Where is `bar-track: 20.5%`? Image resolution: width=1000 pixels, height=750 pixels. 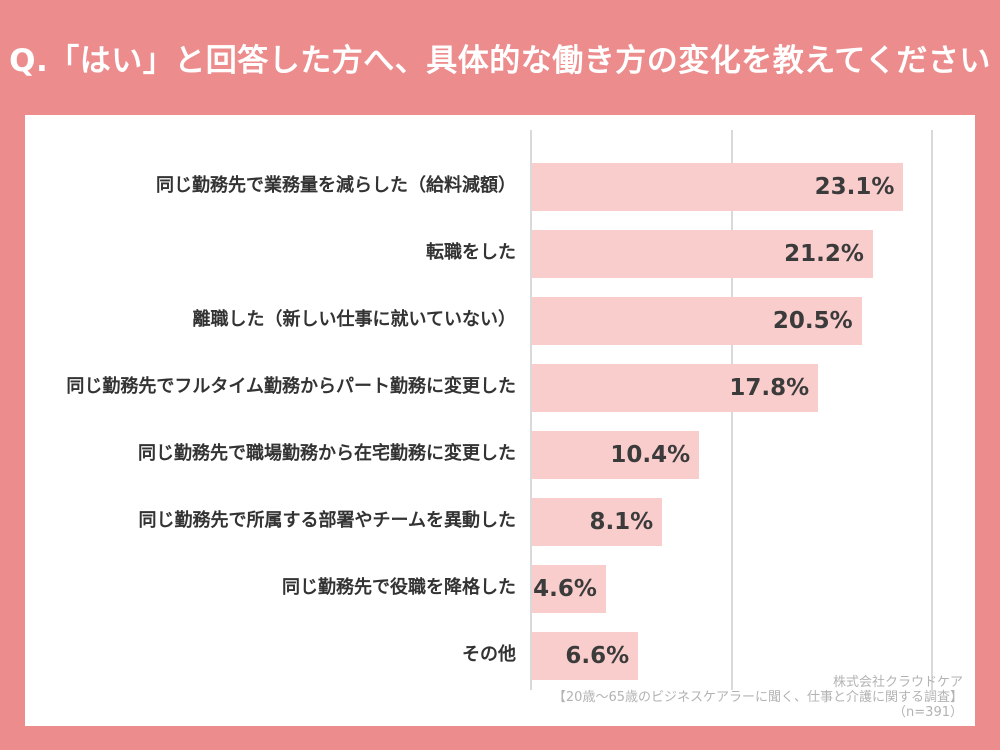
bar-track: 20.5% is located at coordinates (733, 320).